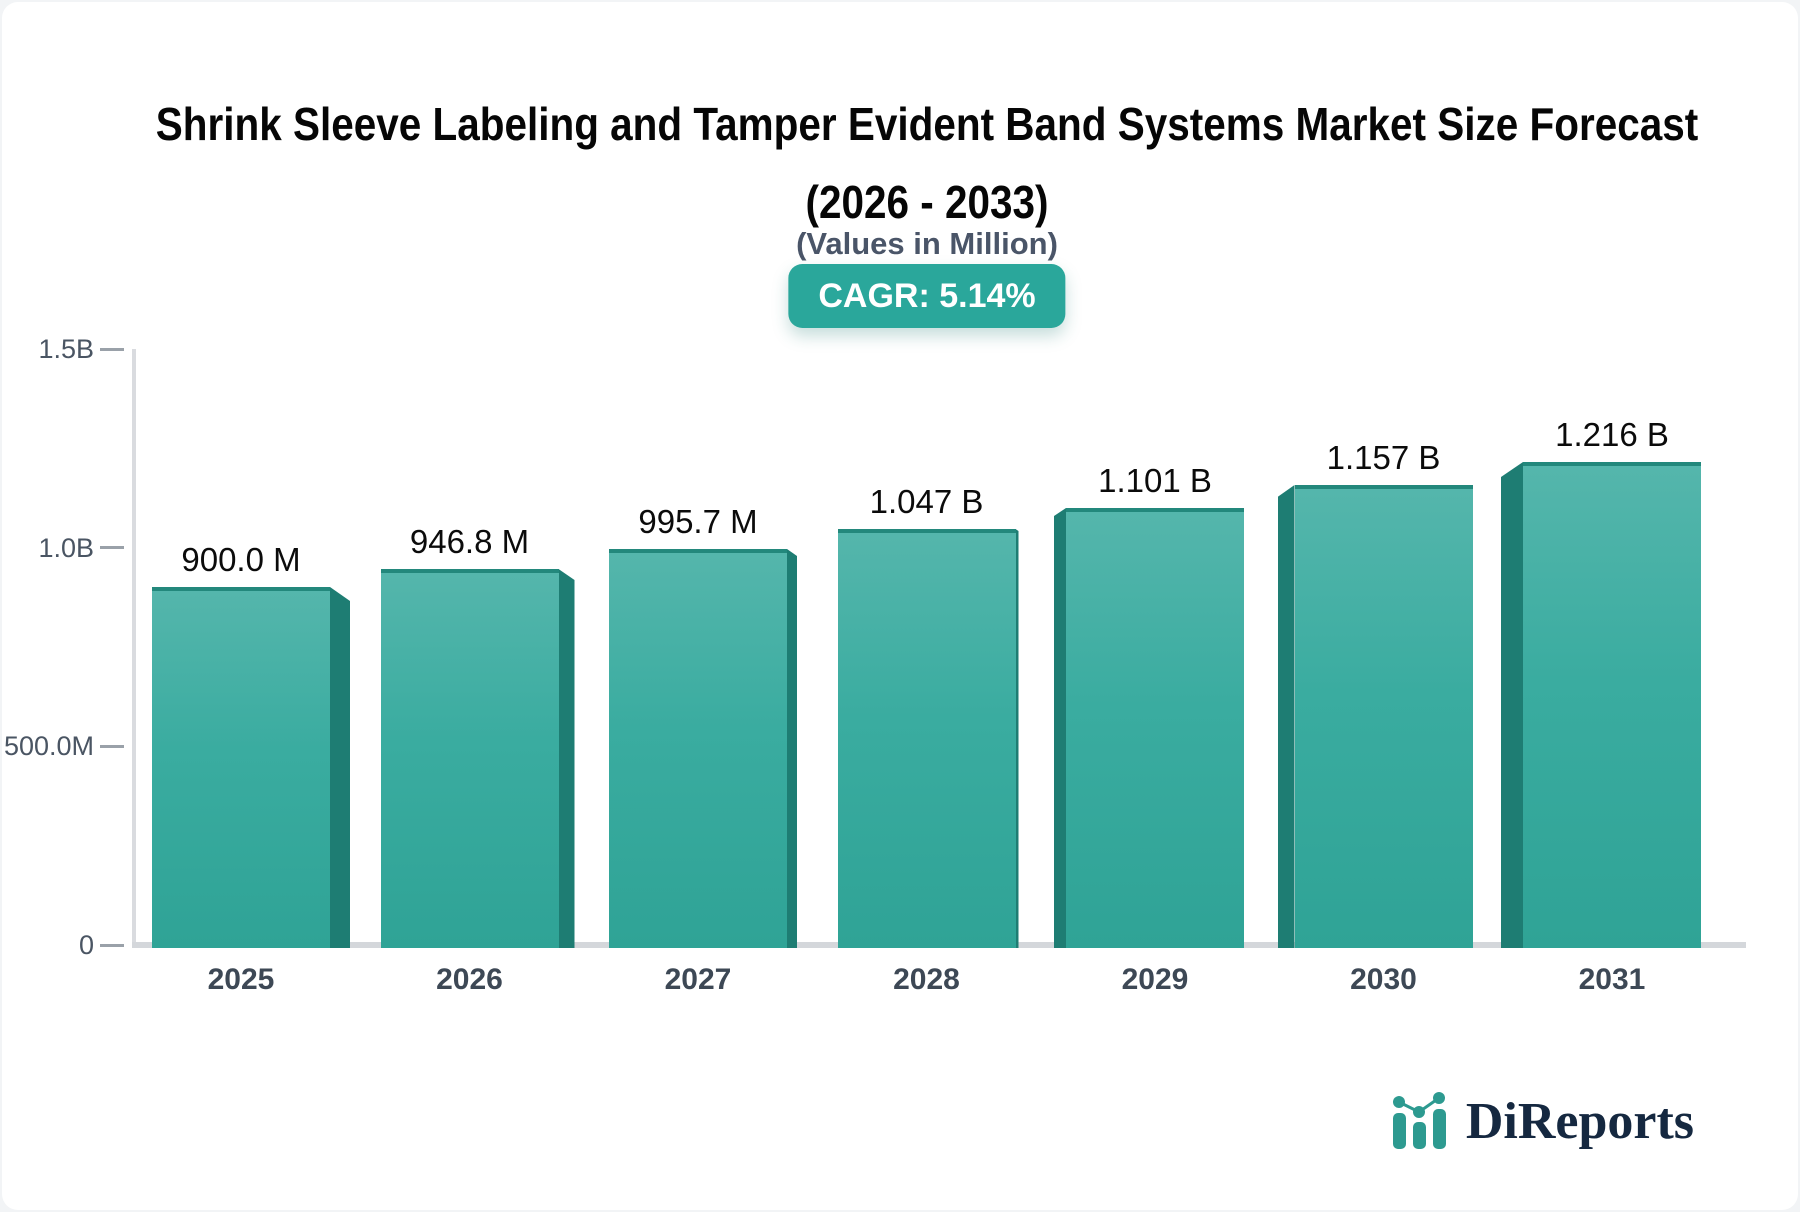 Image resolution: width=1800 pixels, height=1212 pixels. What do you see at coordinates (469, 541) in the screenshot?
I see `bar-value-label-2026: 946.8 M` at bounding box center [469, 541].